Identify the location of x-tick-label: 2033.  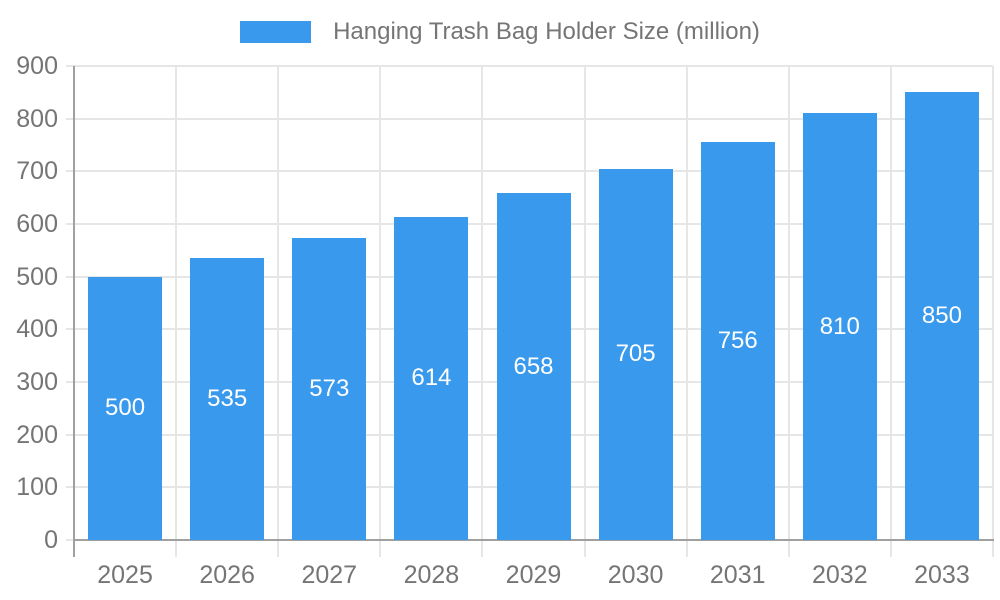
(942, 575).